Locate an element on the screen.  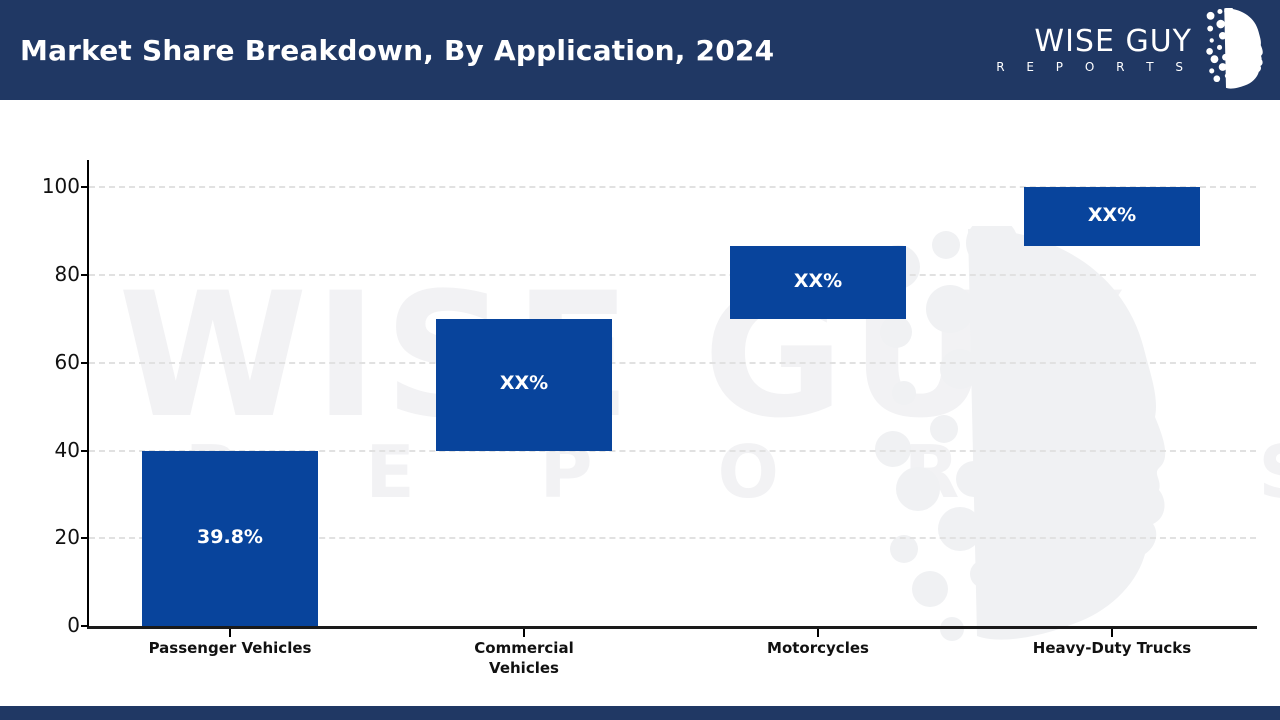
x-axis-line is located at coordinates (672, 627).